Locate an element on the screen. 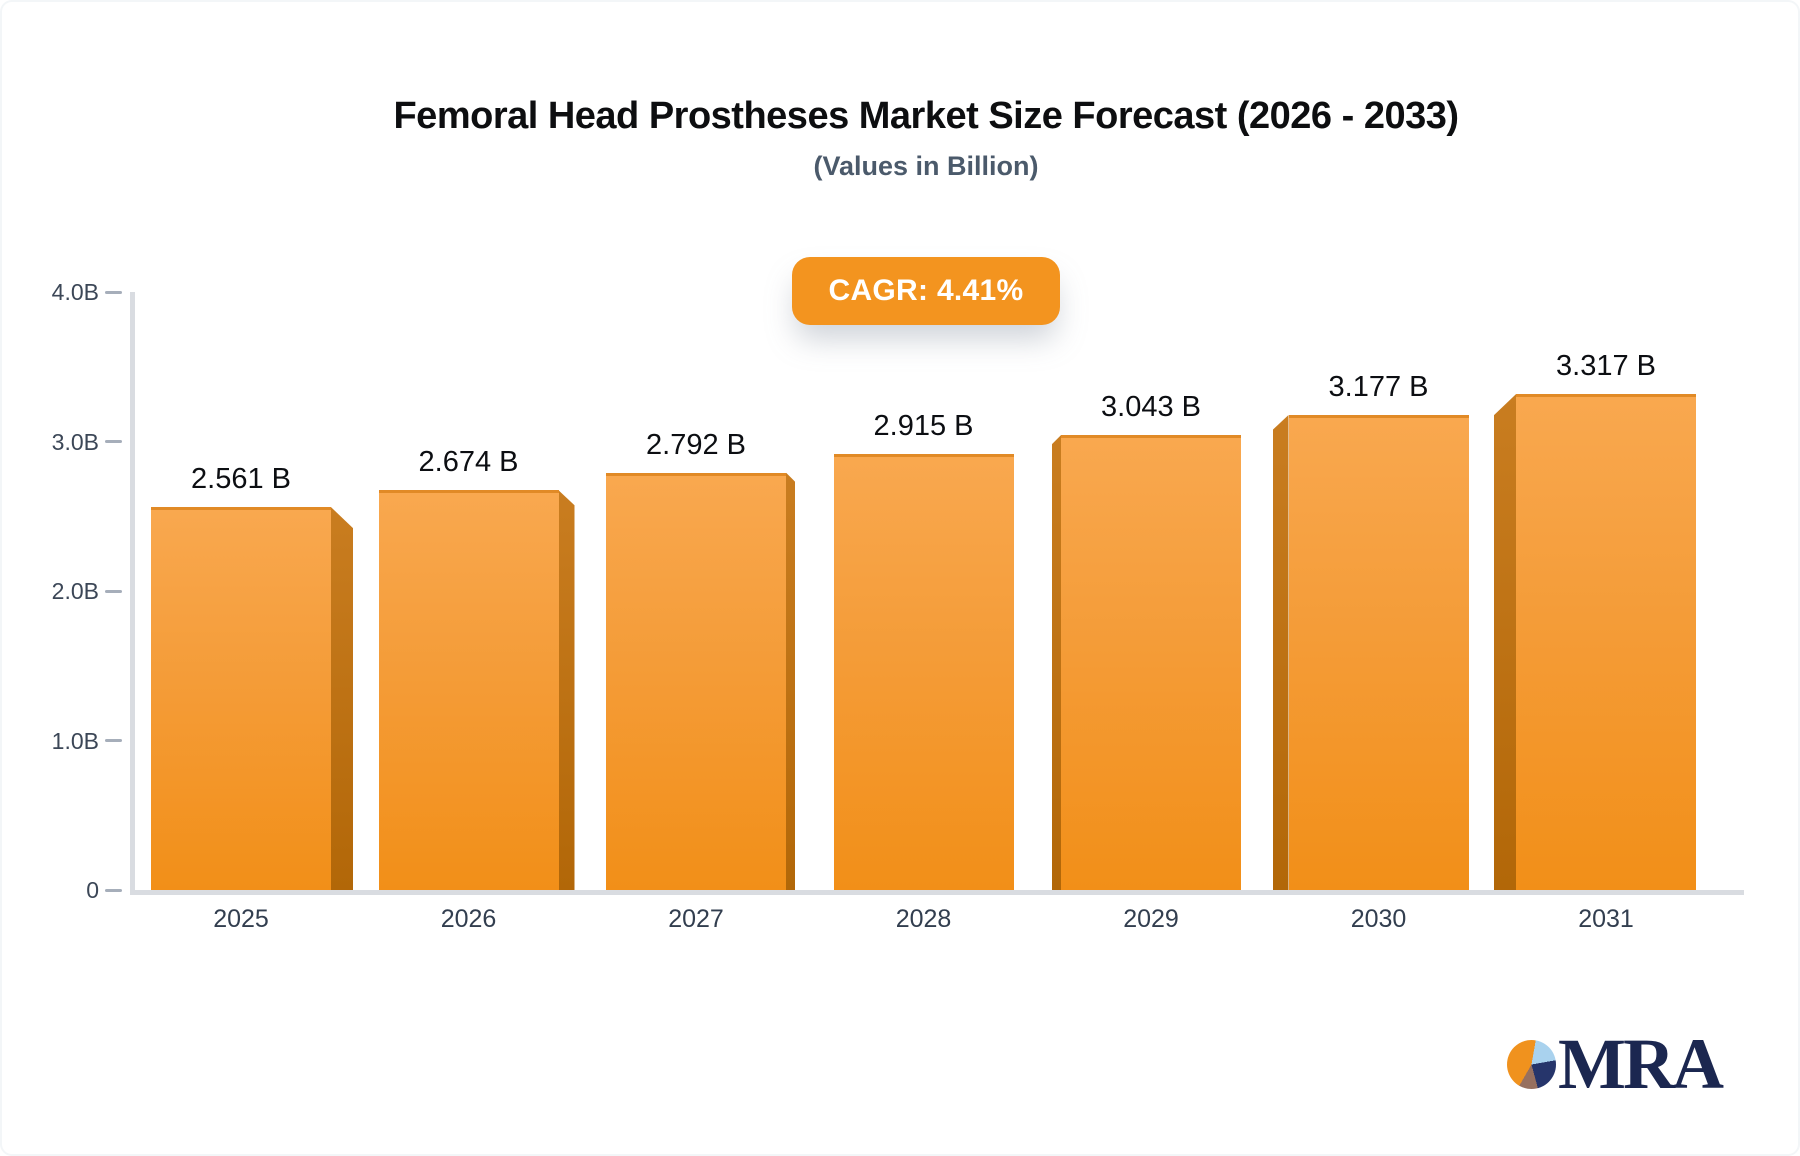  bar-value-label: 2.674 B is located at coordinates (468, 462).